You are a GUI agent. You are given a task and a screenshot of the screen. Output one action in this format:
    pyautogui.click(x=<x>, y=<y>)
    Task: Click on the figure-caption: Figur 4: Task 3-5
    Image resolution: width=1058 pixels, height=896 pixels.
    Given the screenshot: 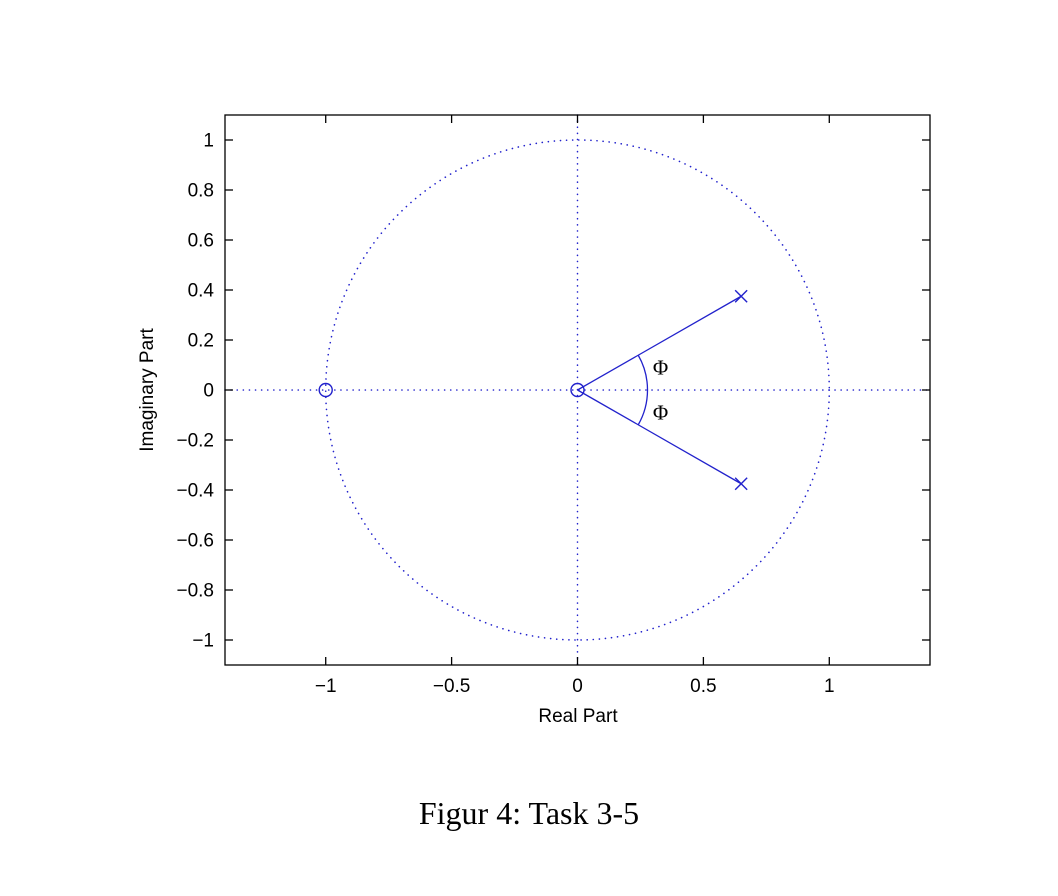 What is the action you would take?
    pyautogui.click(x=529, y=813)
    